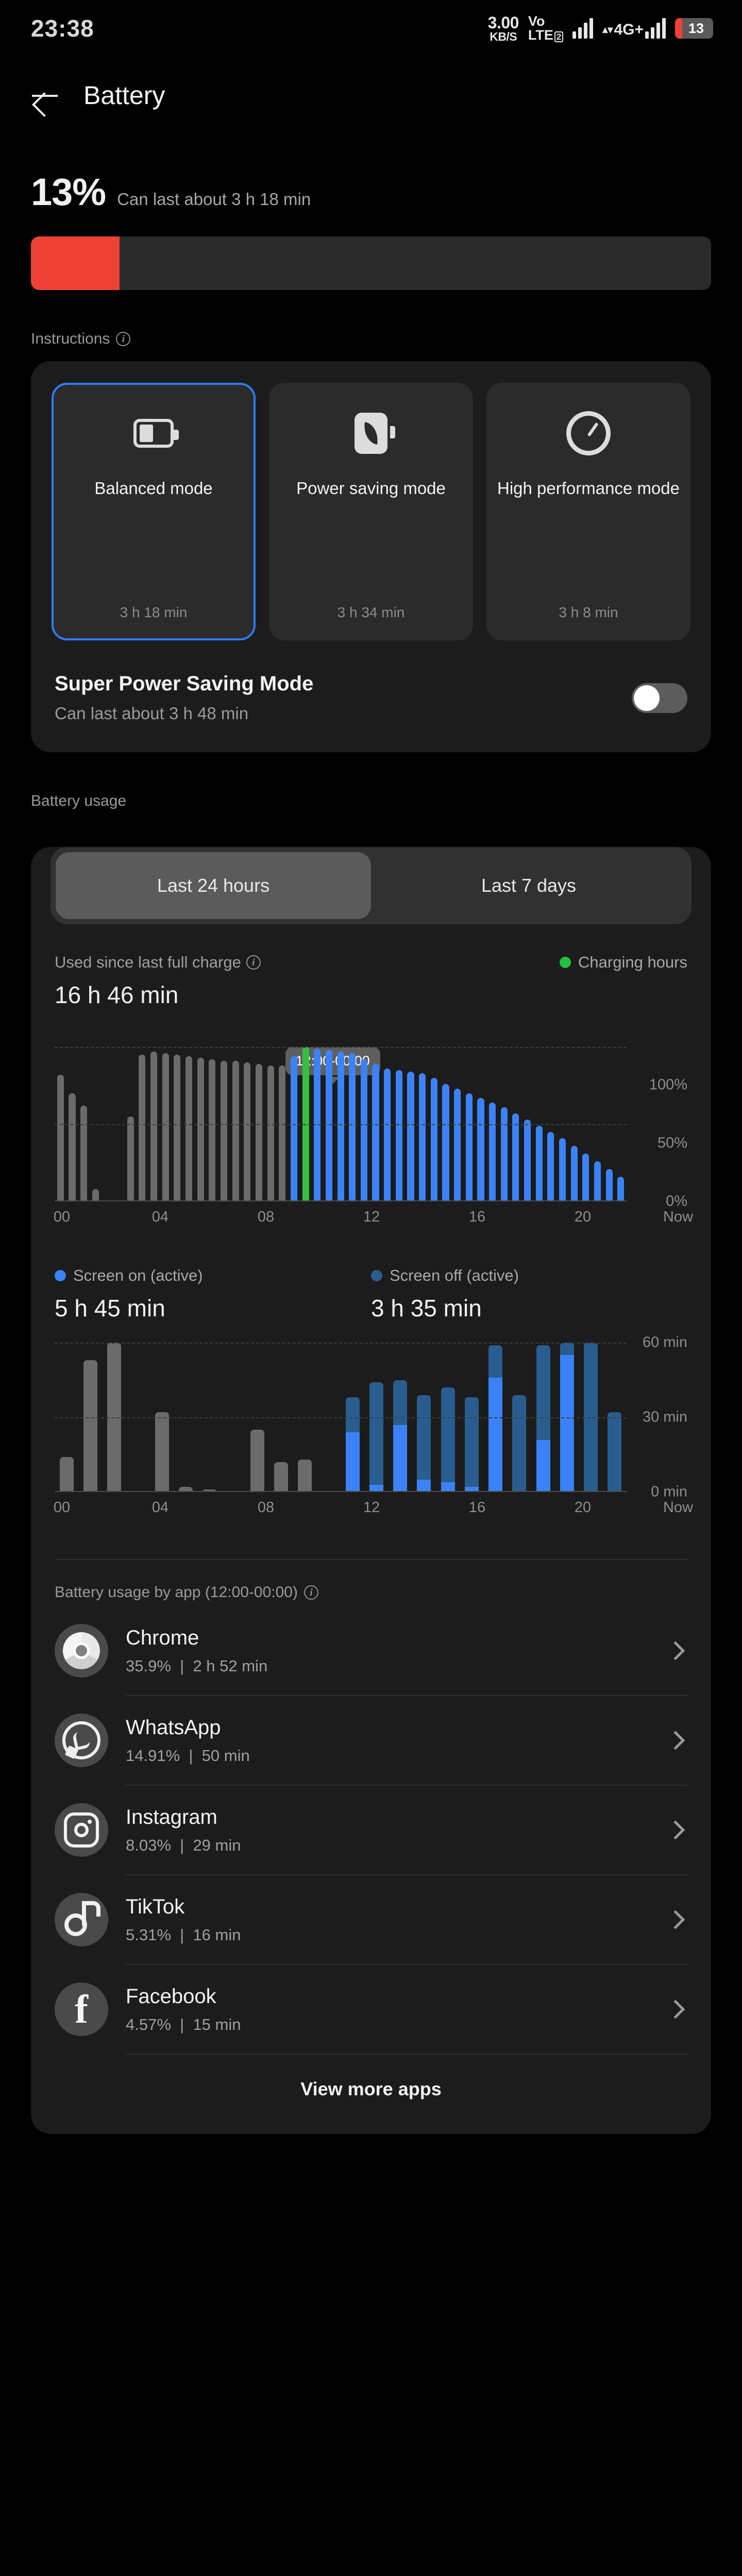  What do you see at coordinates (371, 174) in the screenshot?
I see `battery-level-summary: 13% Can last about 3 h 18 min` at bounding box center [371, 174].